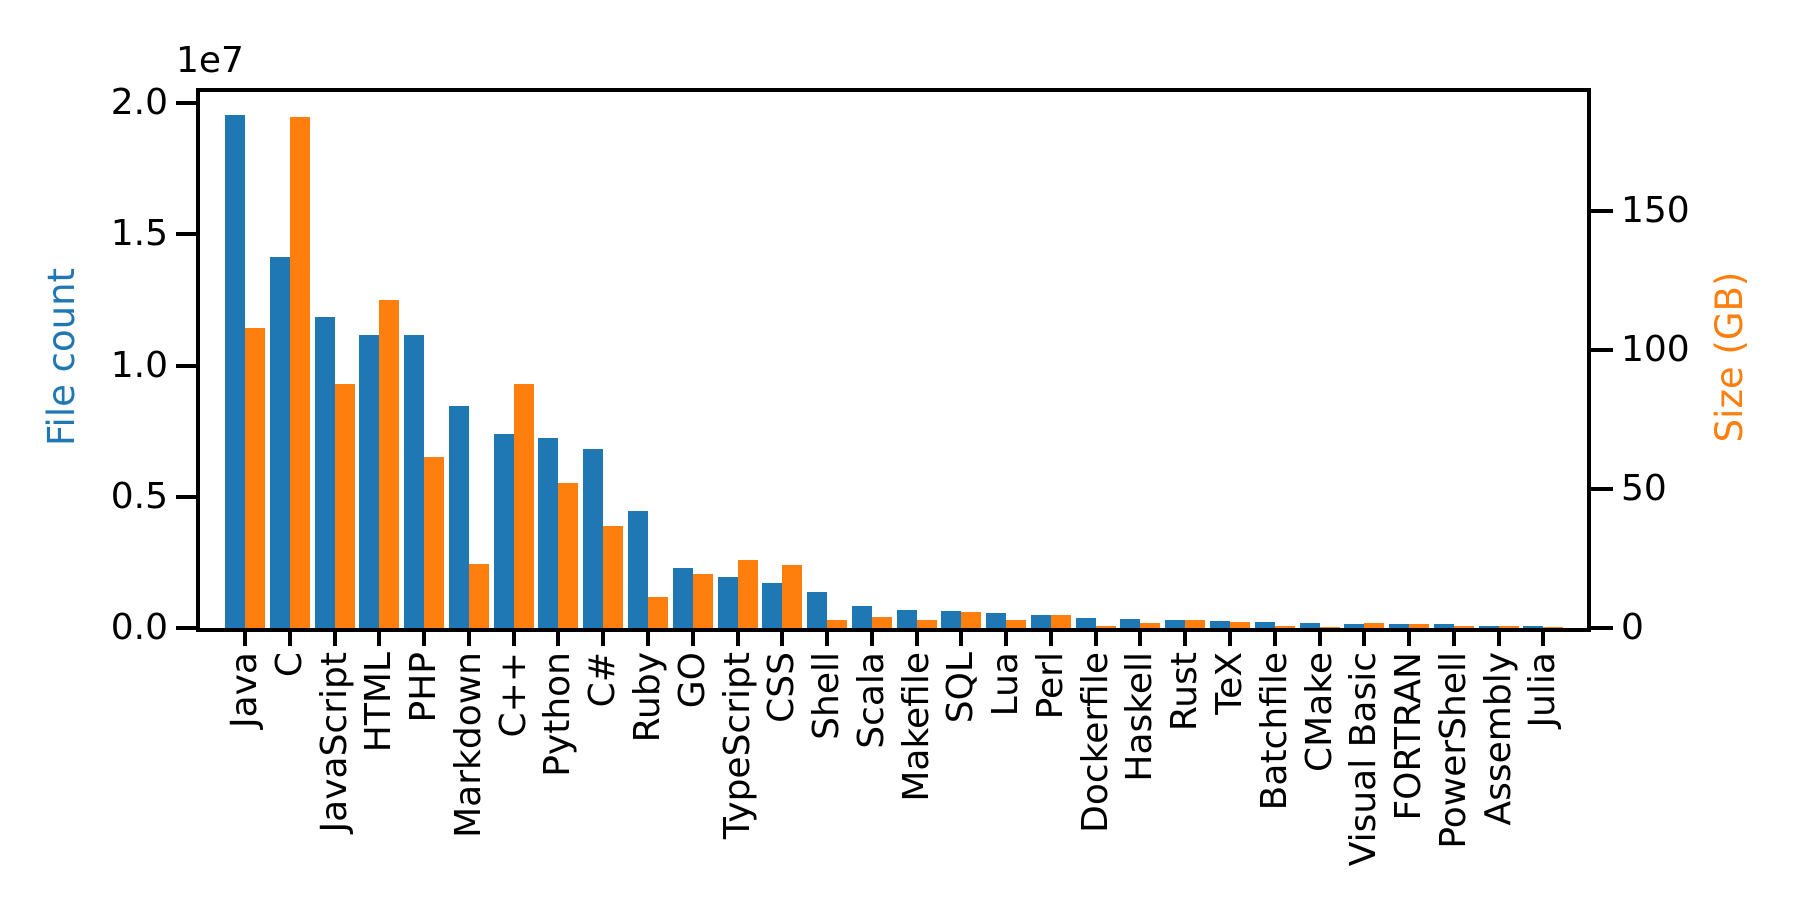 The height and width of the screenshot is (900, 1800). Describe the element at coordinates (1309, 625) in the screenshot. I see `bar-file-count-cmake` at that location.